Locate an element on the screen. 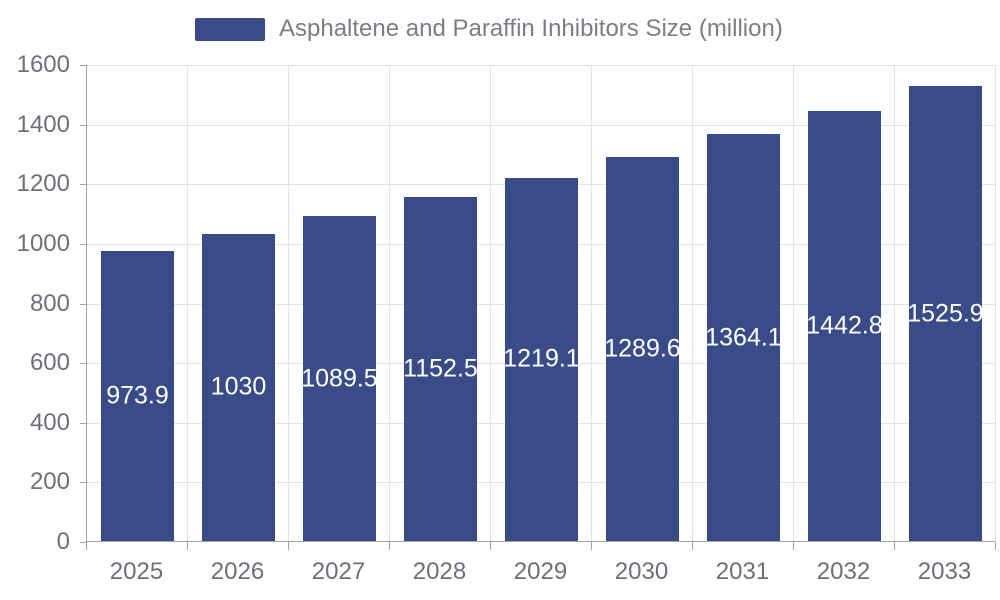 The height and width of the screenshot is (600, 1000). bar-value-label: 1364.1 is located at coordinates (743, 337).